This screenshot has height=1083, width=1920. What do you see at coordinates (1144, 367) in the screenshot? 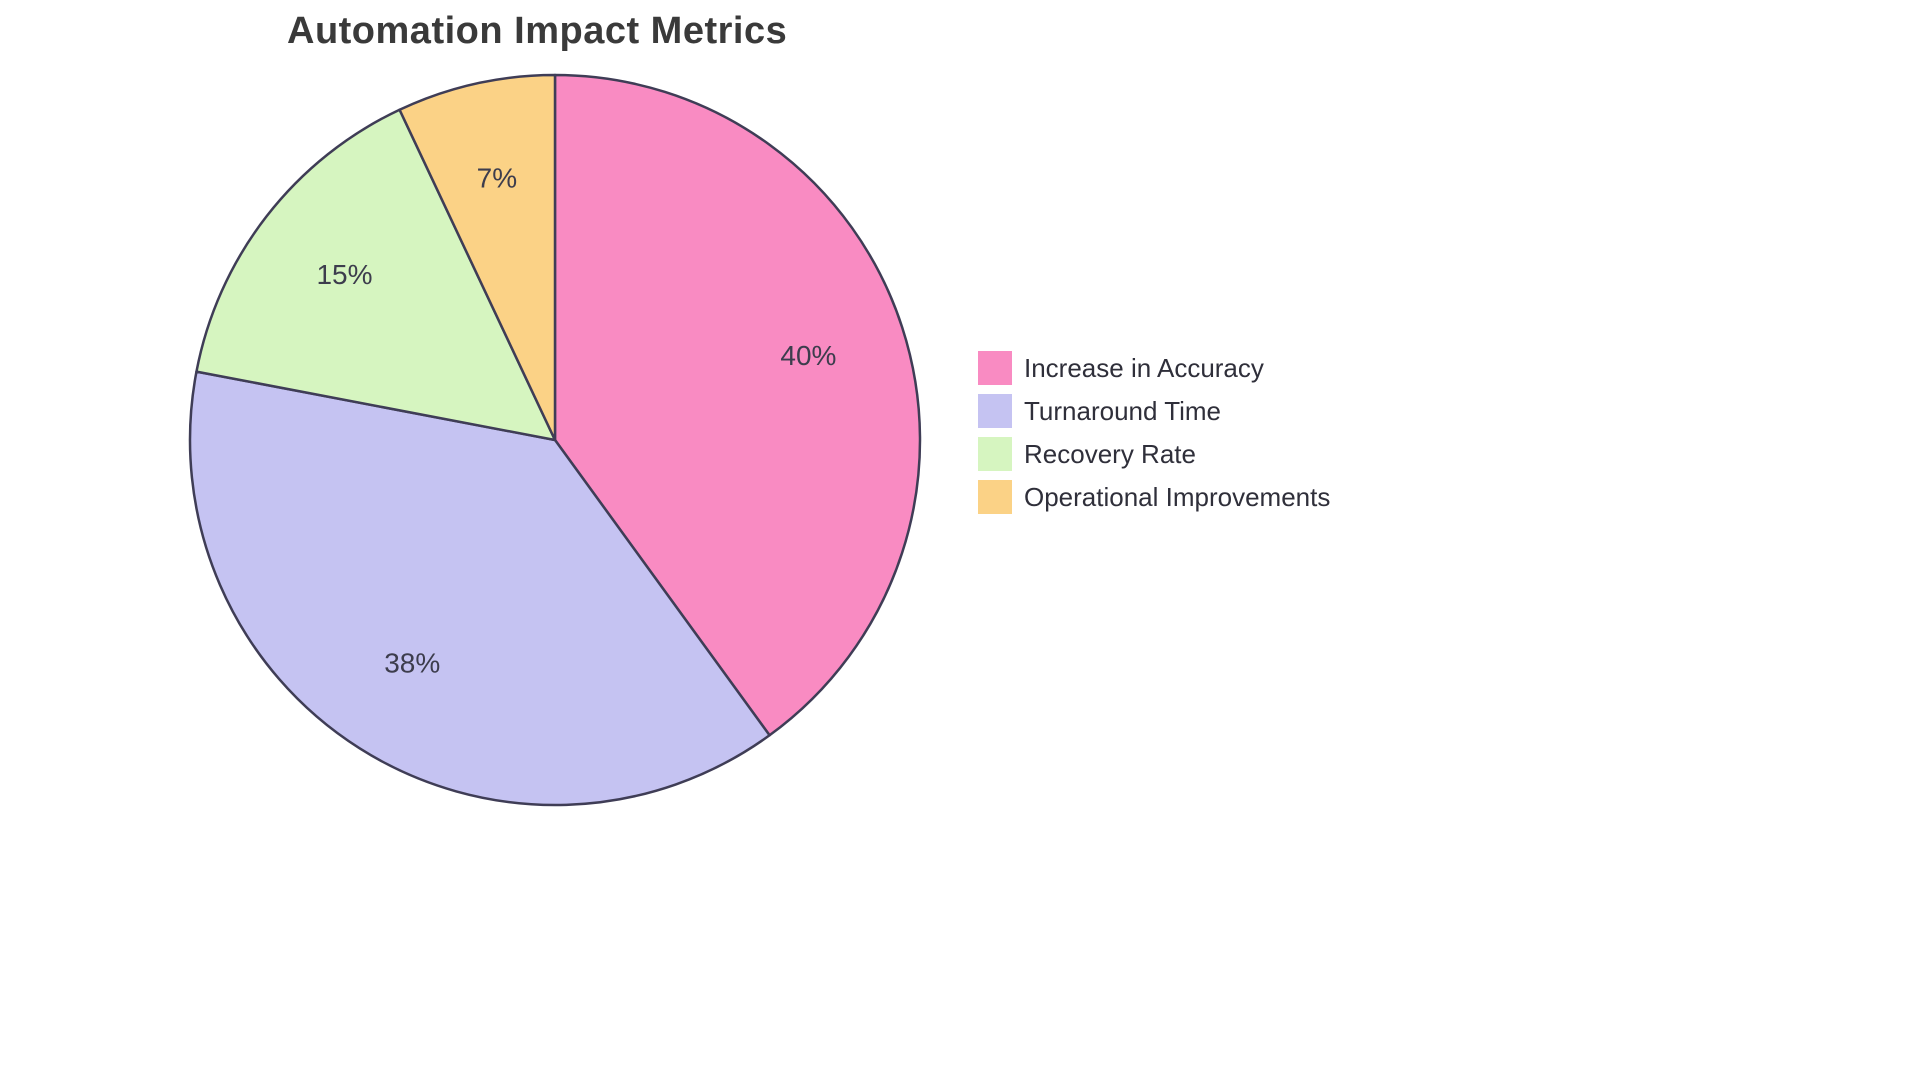
I see `legend-label-0: Increase in Accuracy` at bounding box center [1144, 367].